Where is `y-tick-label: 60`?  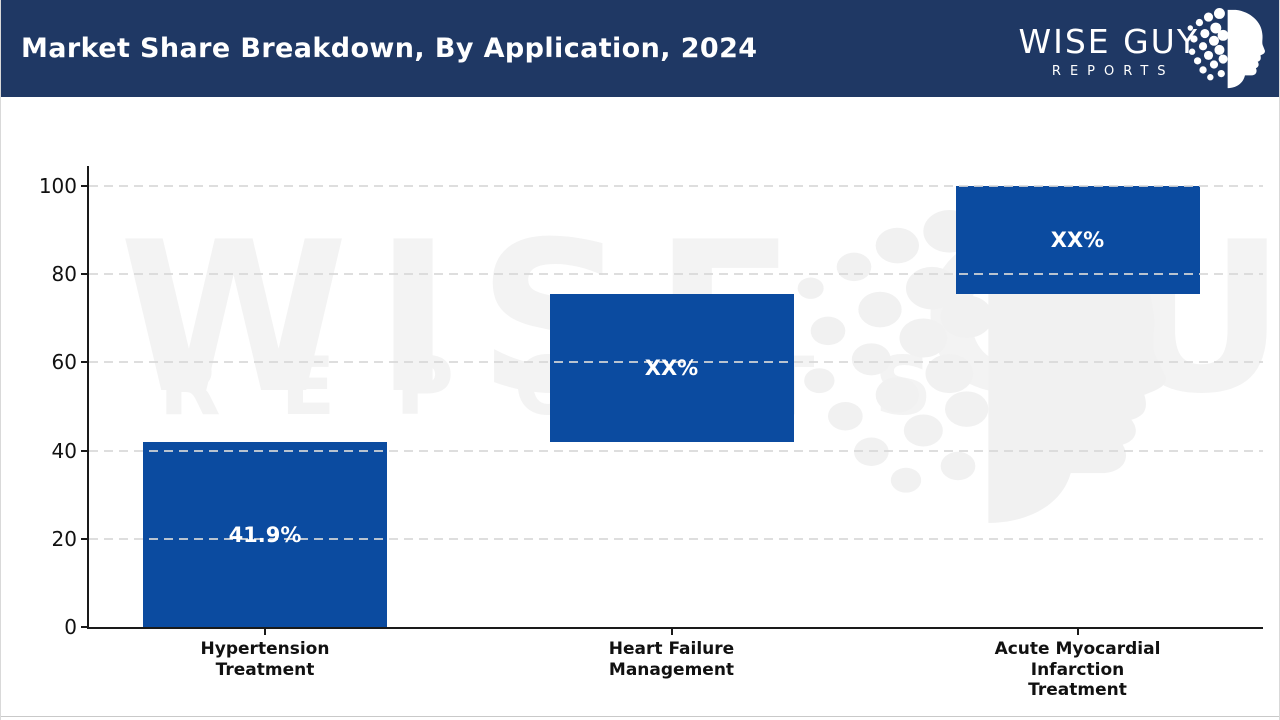 y-tick-label: 60 is located at coordinates (64, 362).